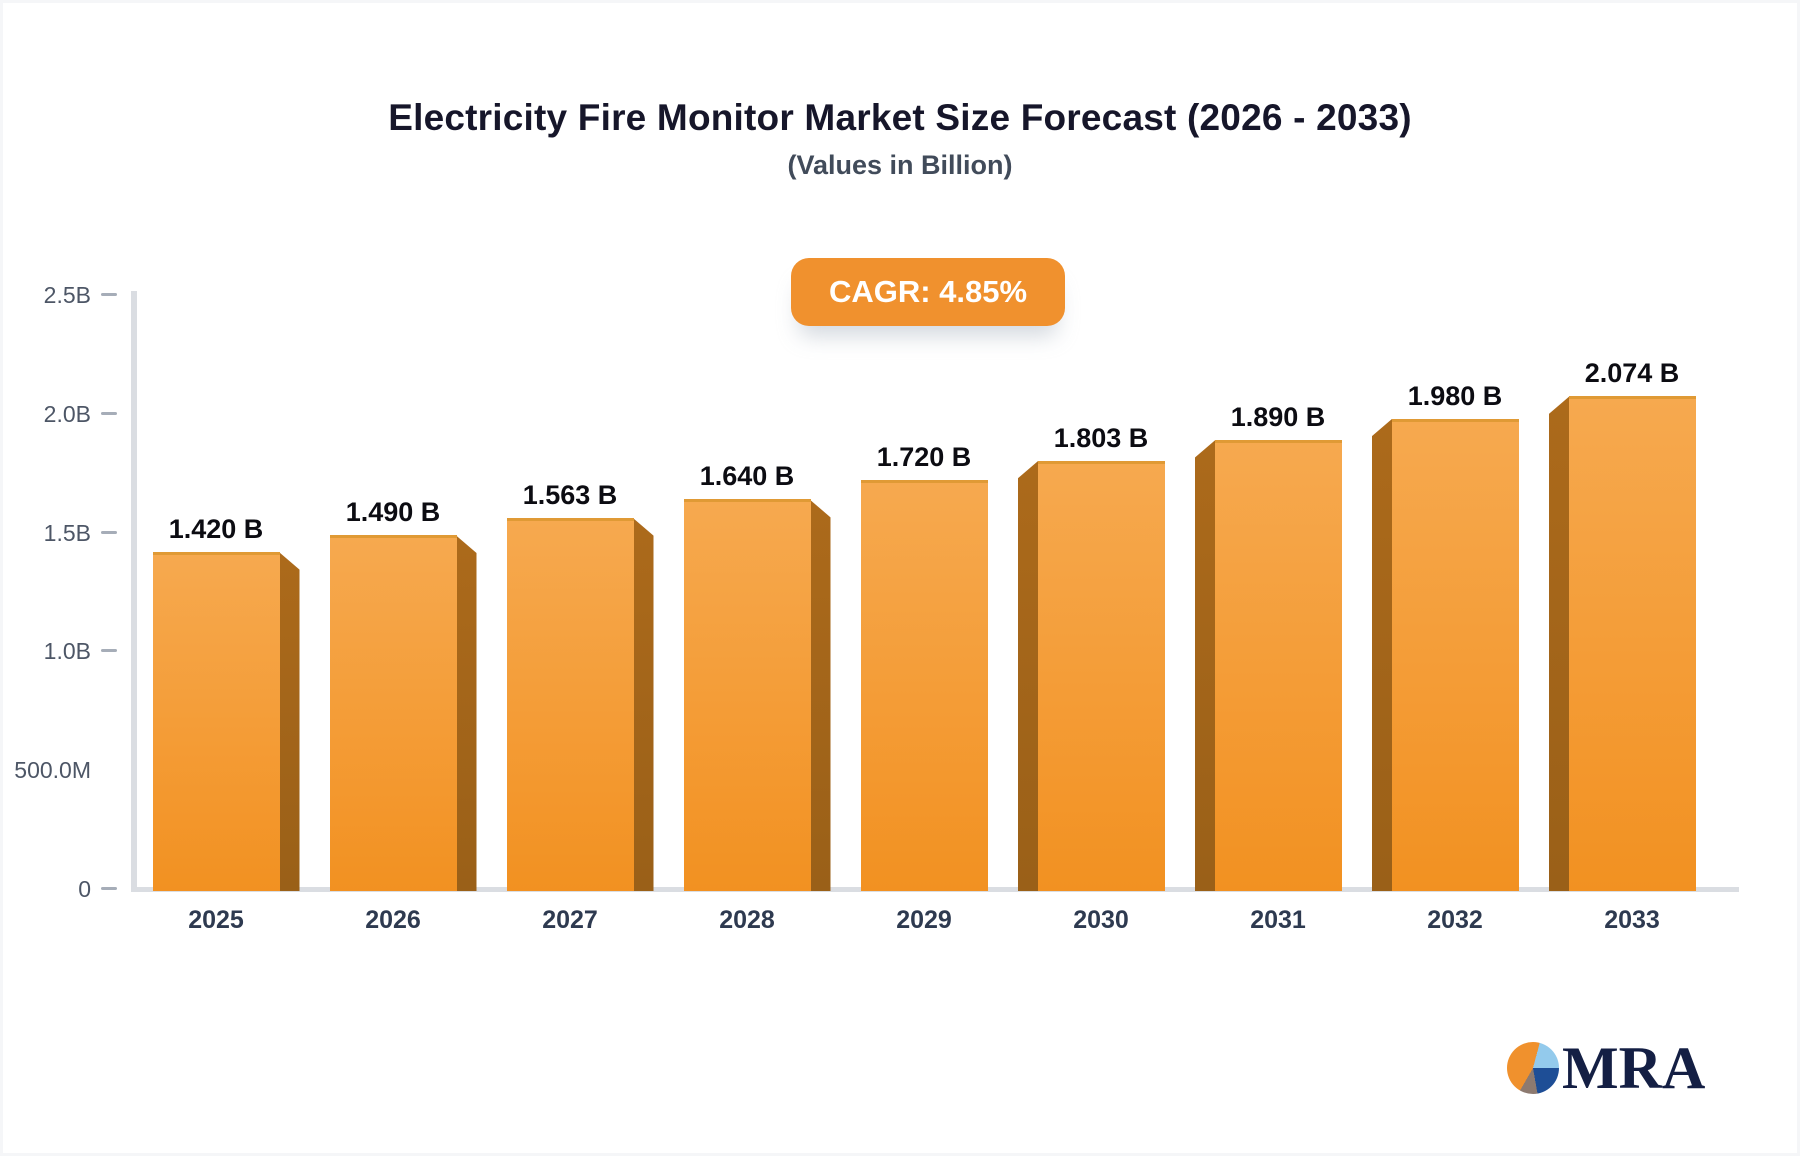  I want to click on x-axis-label: 2026, so click(393, 920).